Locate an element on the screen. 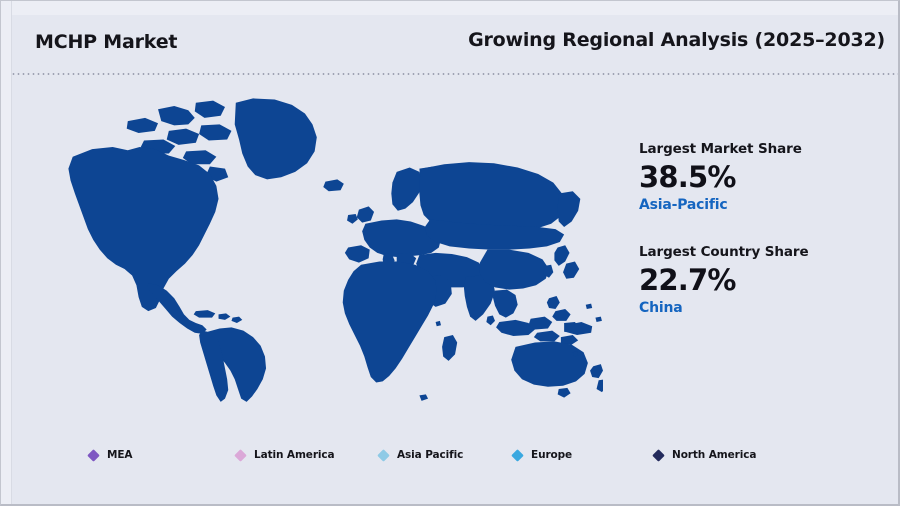  stat-region: China is located at coordinates (661, 308).